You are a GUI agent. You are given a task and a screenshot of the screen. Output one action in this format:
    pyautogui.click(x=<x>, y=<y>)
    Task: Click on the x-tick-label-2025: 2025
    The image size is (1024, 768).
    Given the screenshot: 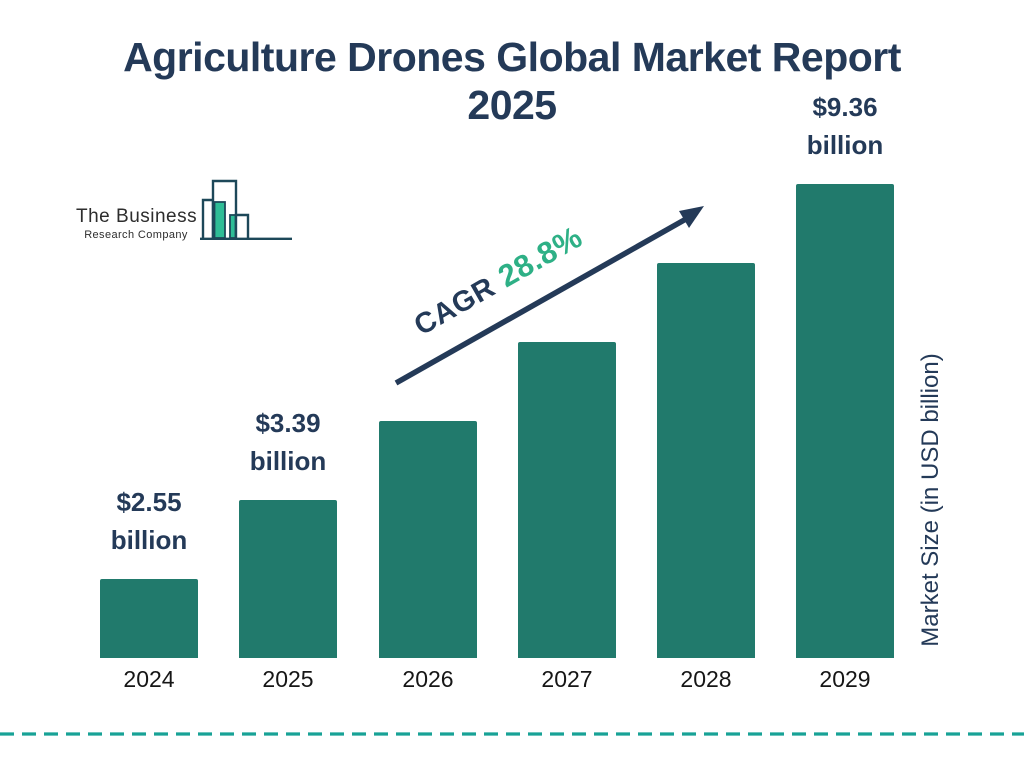 What is the action you would take?
    pyautogui.click(x=288, y=679)
    